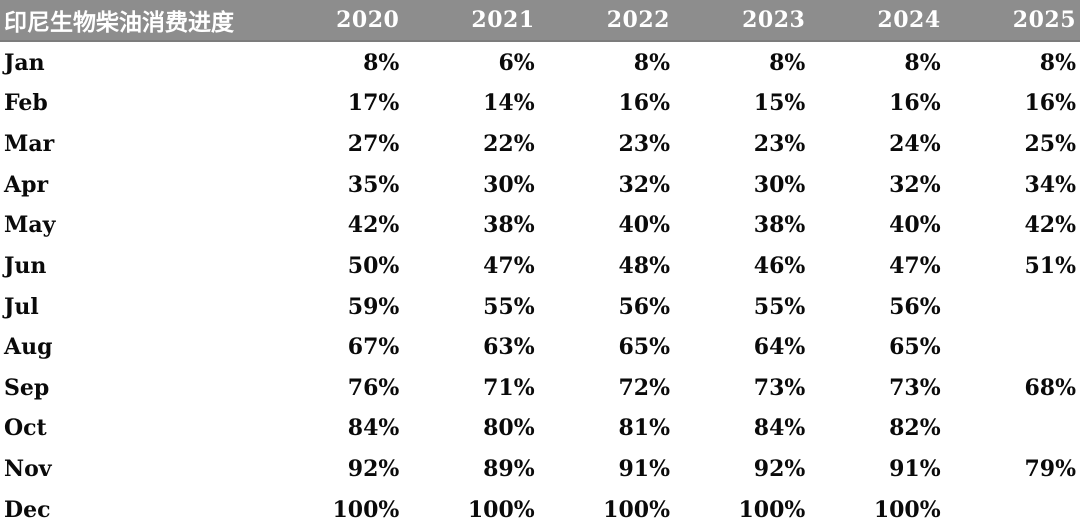 The height and width of the screenshot is (530, 1080). What do you see at coordinates (1050, 265) in the screenshot?
I see `value-cell: 51%` at bounding box center [1050, 265].